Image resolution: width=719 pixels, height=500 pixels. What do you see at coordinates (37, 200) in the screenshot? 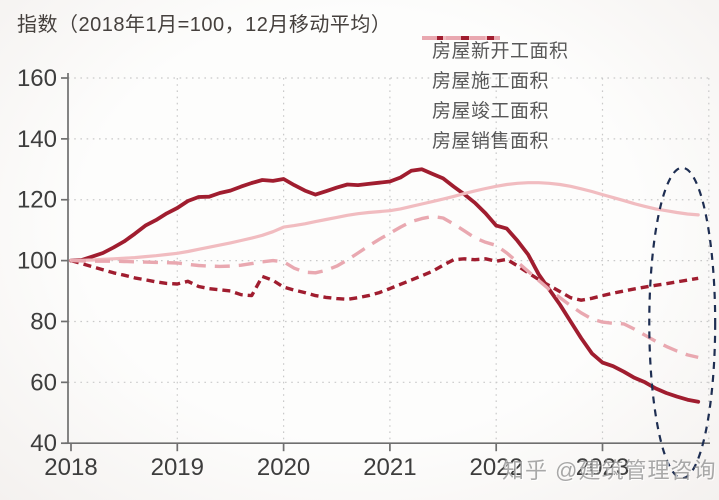
I see `y-tick-label: 120` at bounding box center [37, 200].